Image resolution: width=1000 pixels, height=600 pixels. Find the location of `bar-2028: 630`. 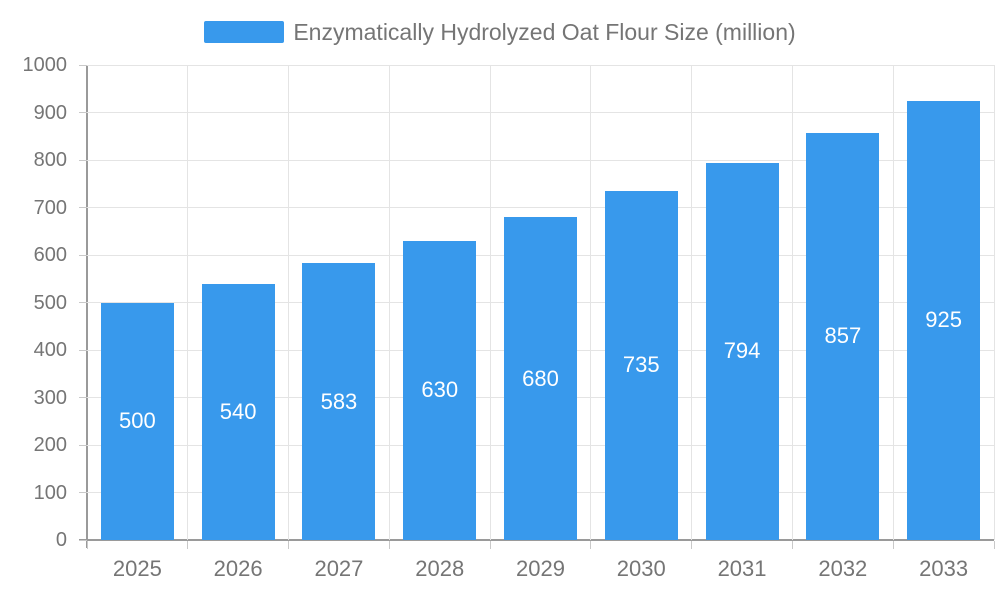

bar-2028: 630 is located at coordinates (440, 390).